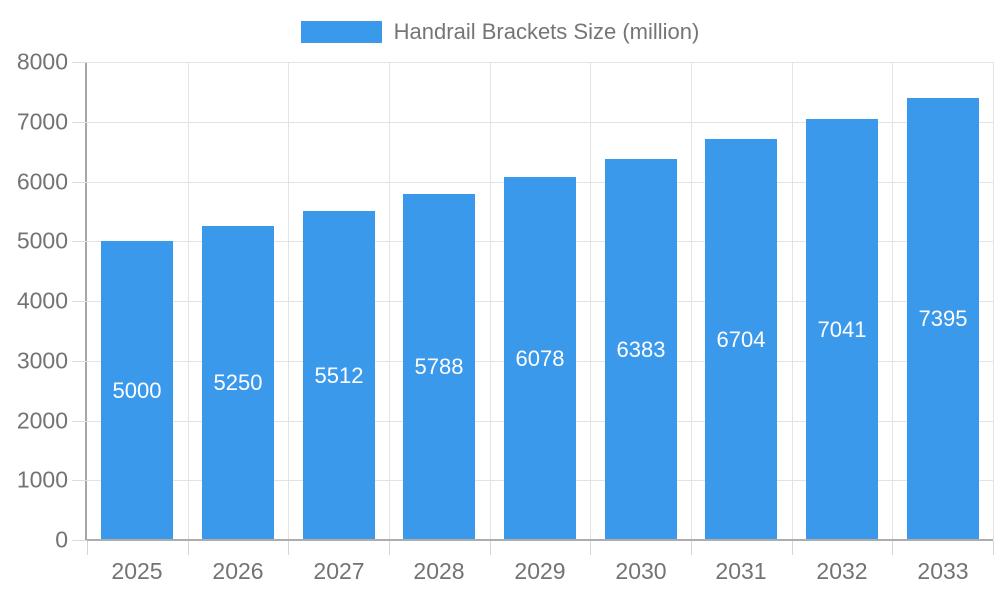  I want to click on y-axis-label: 1000, so click(42, 479).